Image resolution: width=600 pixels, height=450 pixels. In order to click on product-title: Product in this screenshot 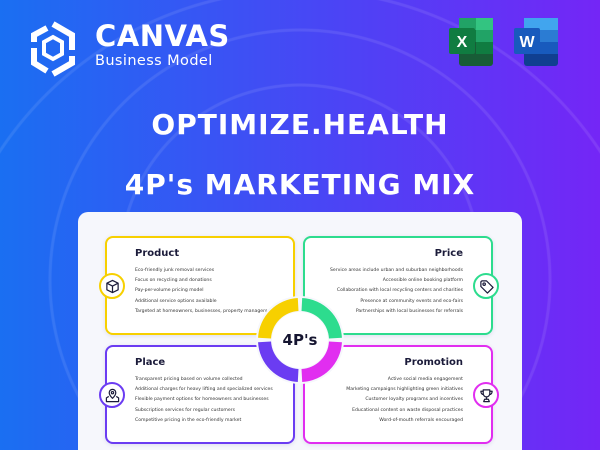, I will do `click(157, 253)`.